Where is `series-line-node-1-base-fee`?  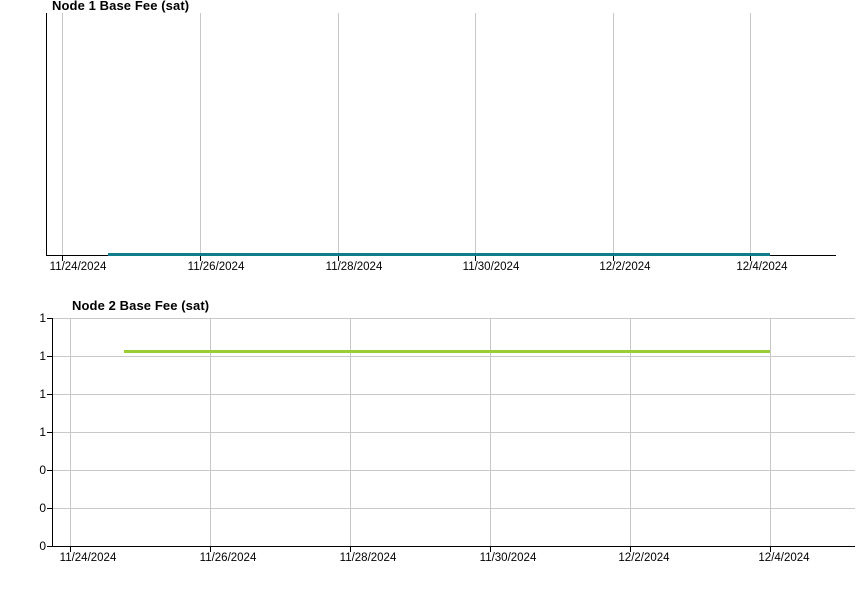 series-line-node-1-base-fee is located at coordinates (439, 254).